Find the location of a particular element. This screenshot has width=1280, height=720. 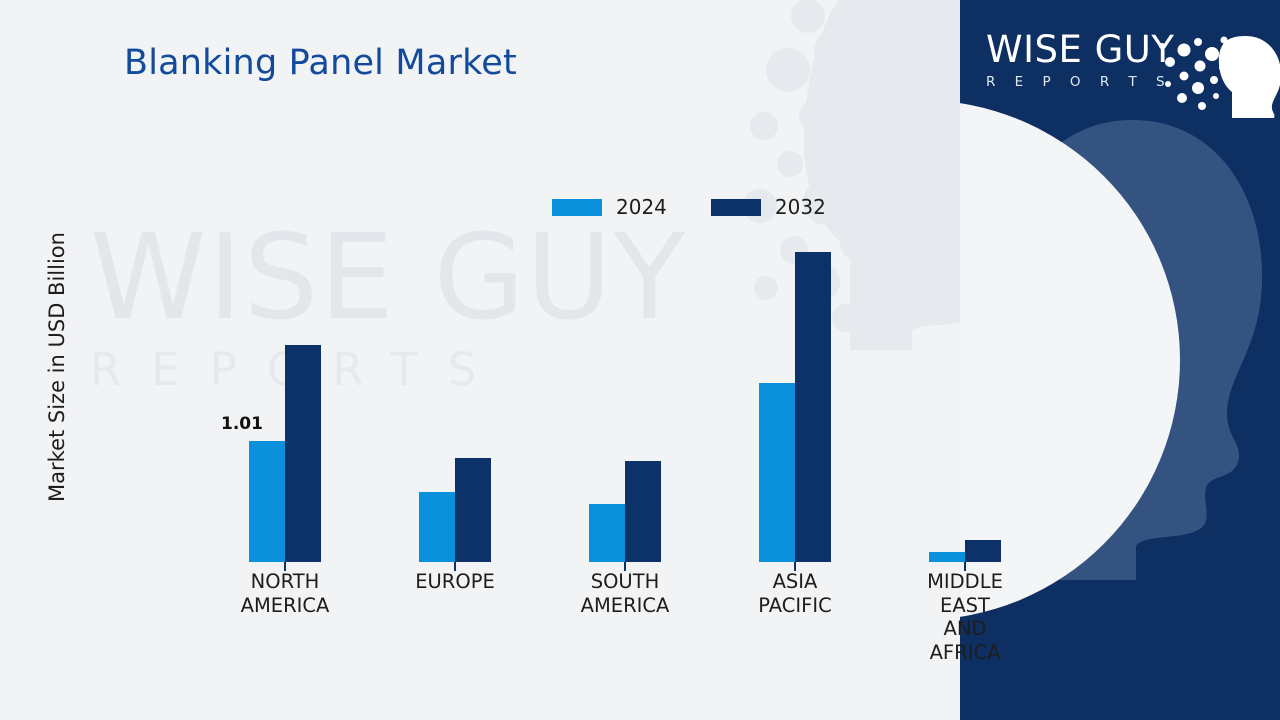

category-label-line: MIDDLE is located at coordinates (965, 581).